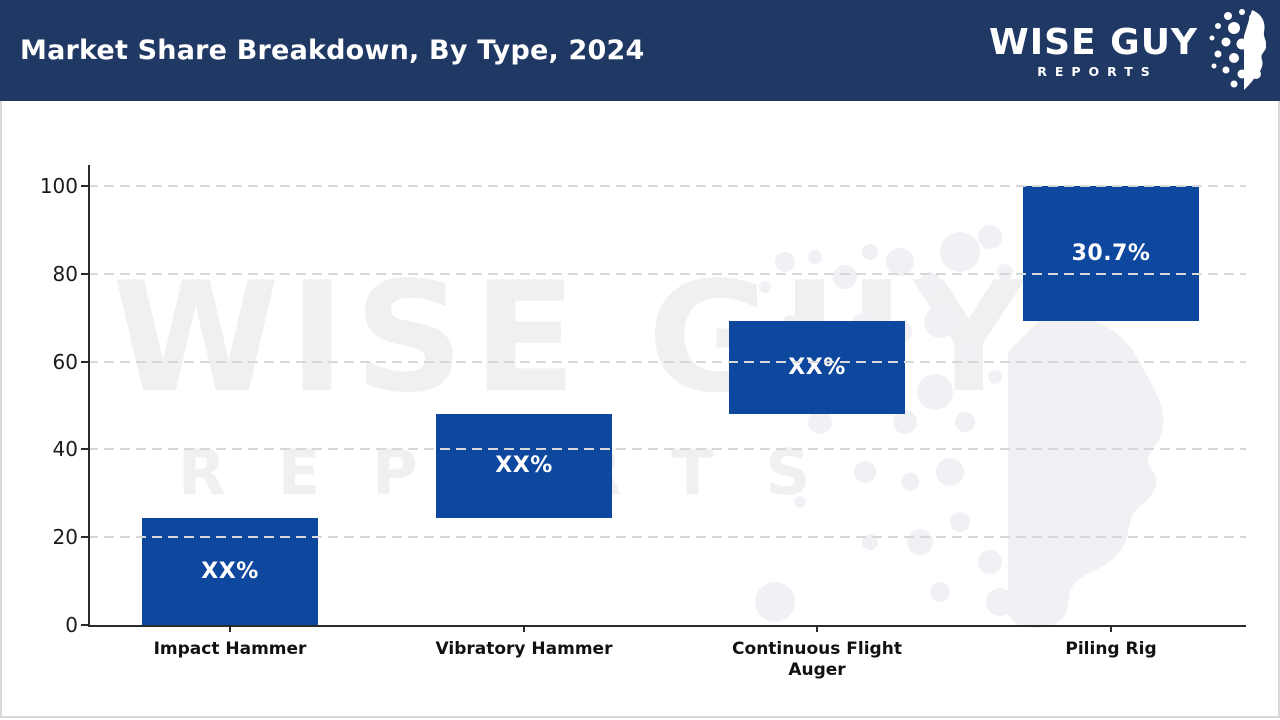 The height and width of the screenshot is (720, 1280). I want to click on y-tick-label-40: 40, so click(65, 449).